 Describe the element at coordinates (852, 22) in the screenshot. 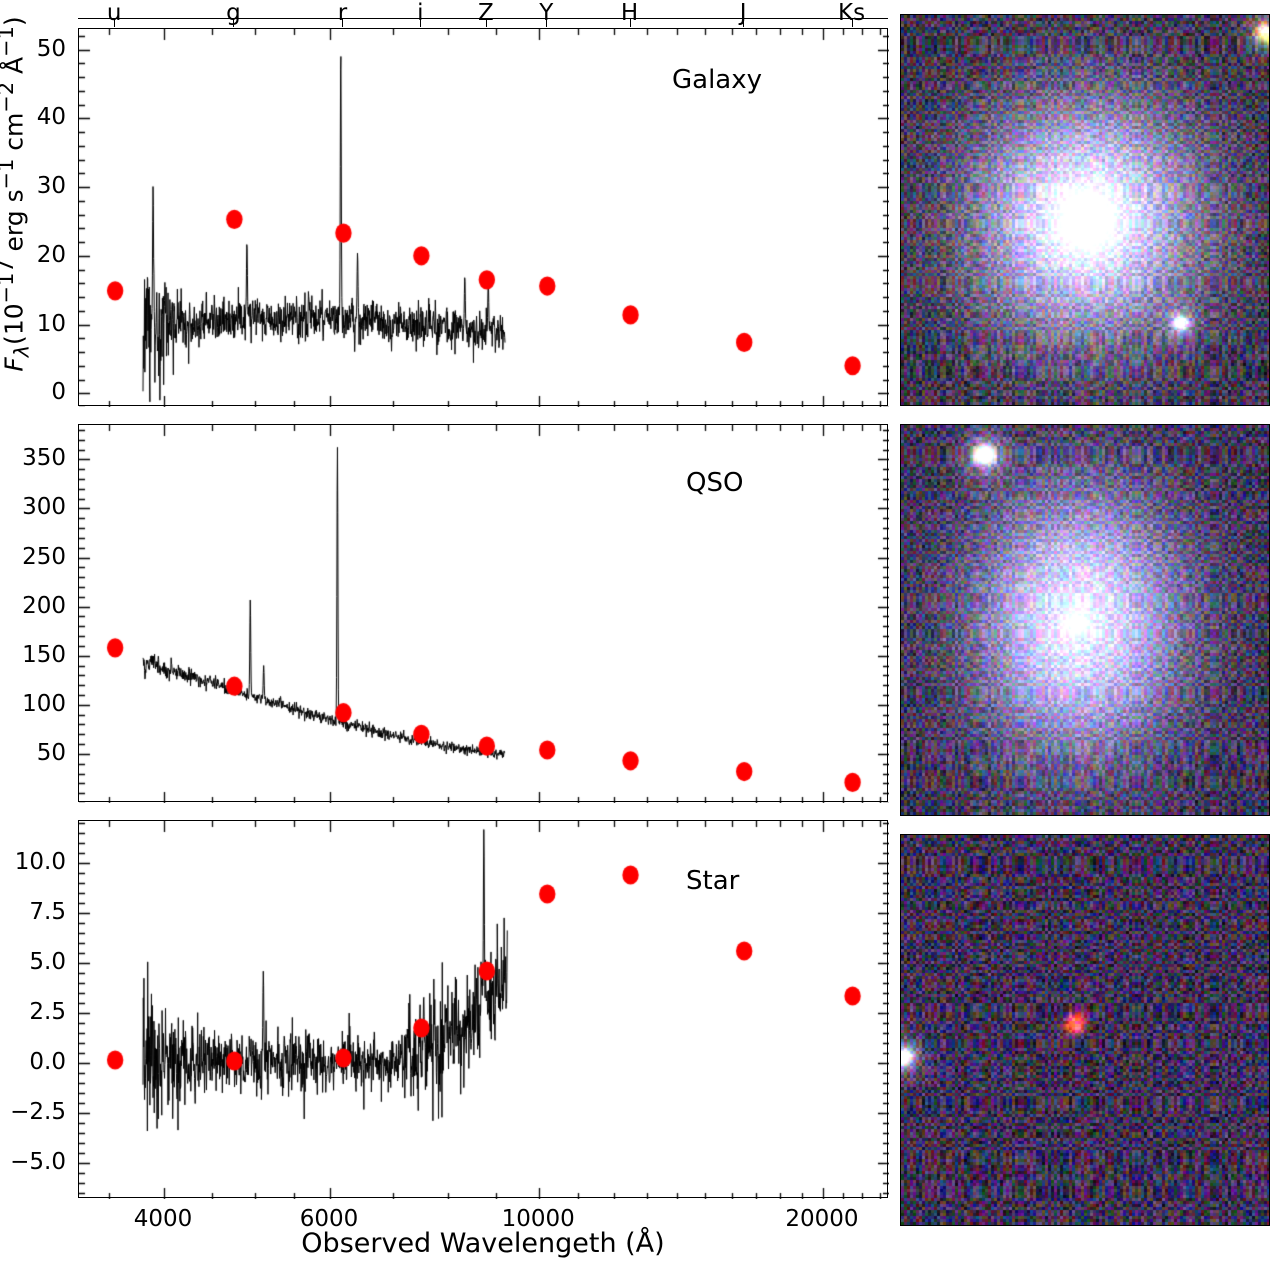

I see `filter-tick-Ks` at that location.